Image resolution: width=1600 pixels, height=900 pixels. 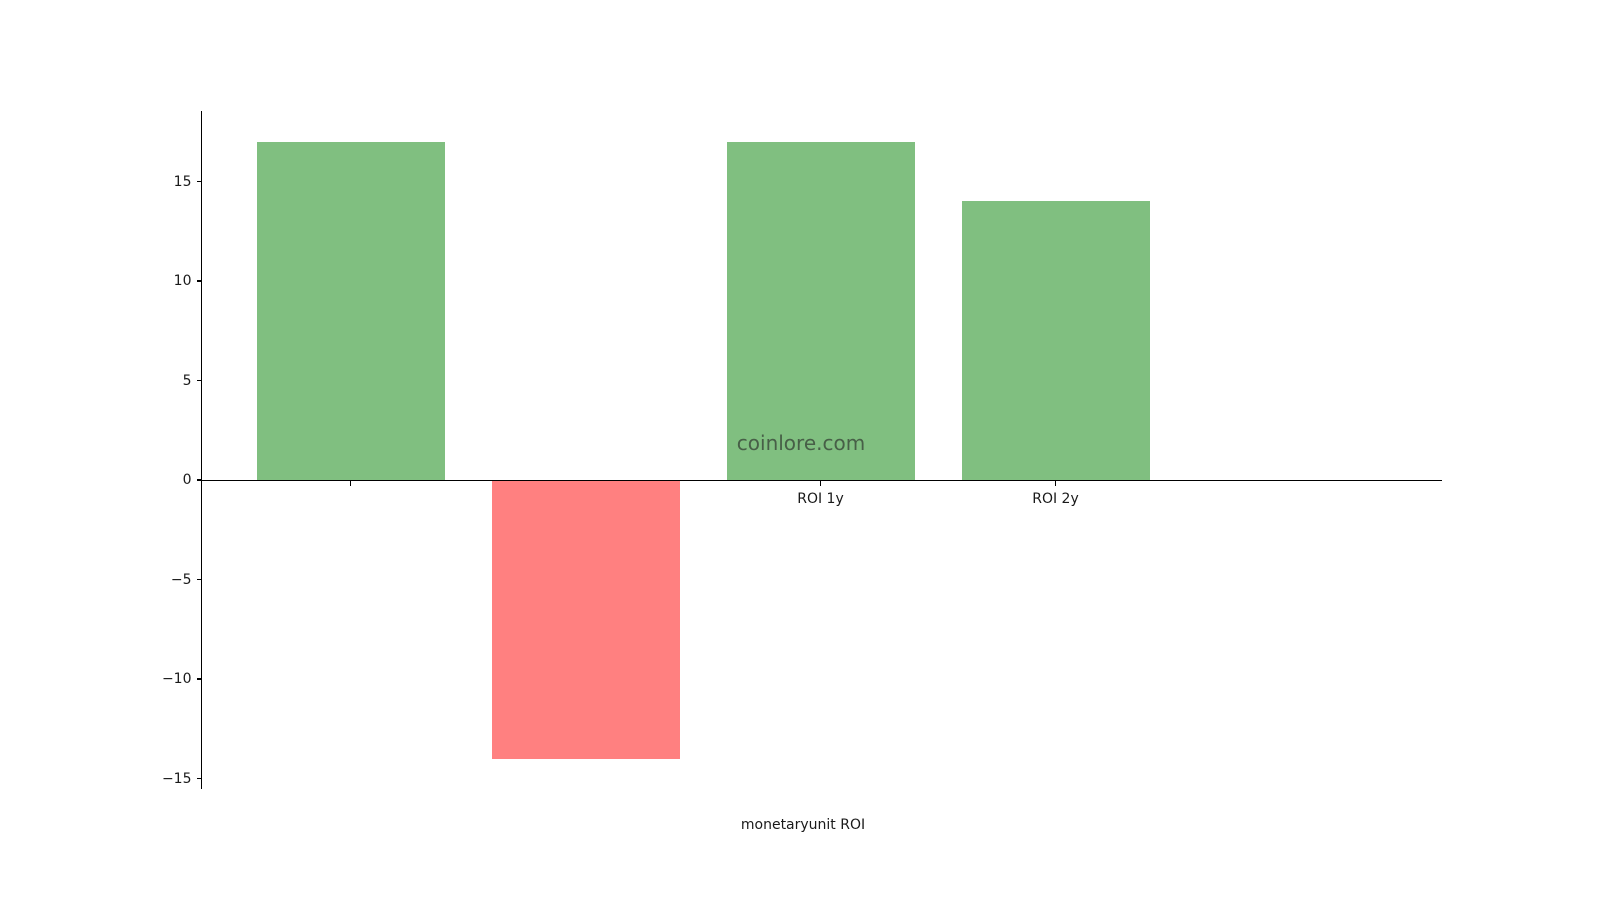 I want to click on x-tick-label: ROI 1y, so click(x=820, y=499).